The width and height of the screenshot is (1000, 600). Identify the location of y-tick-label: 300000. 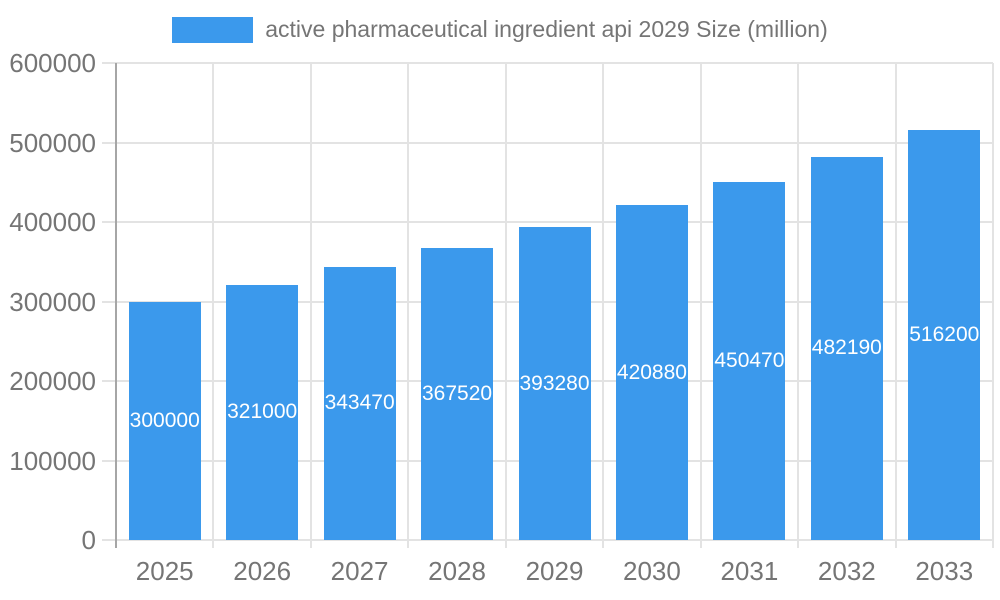
(52, 301).